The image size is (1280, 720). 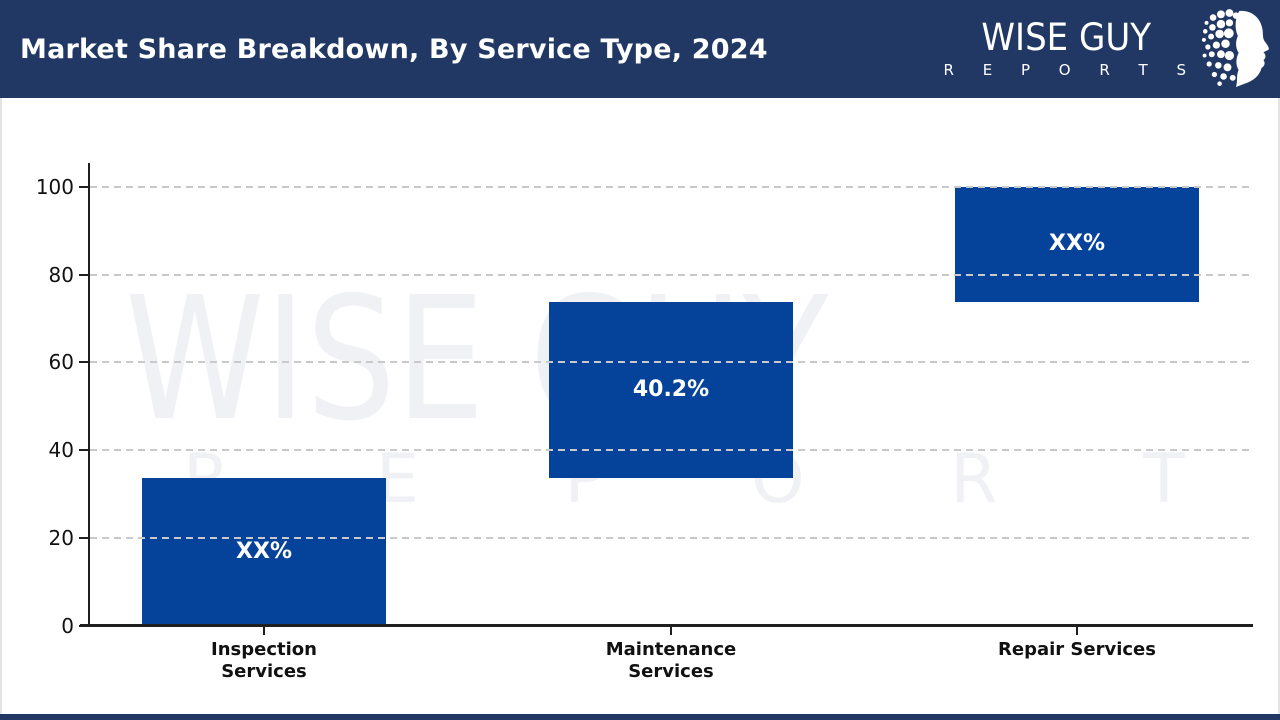 I want to click on wiseguy-logo: WISE GUY R E P O R T S, so click(x=1103, y=49).